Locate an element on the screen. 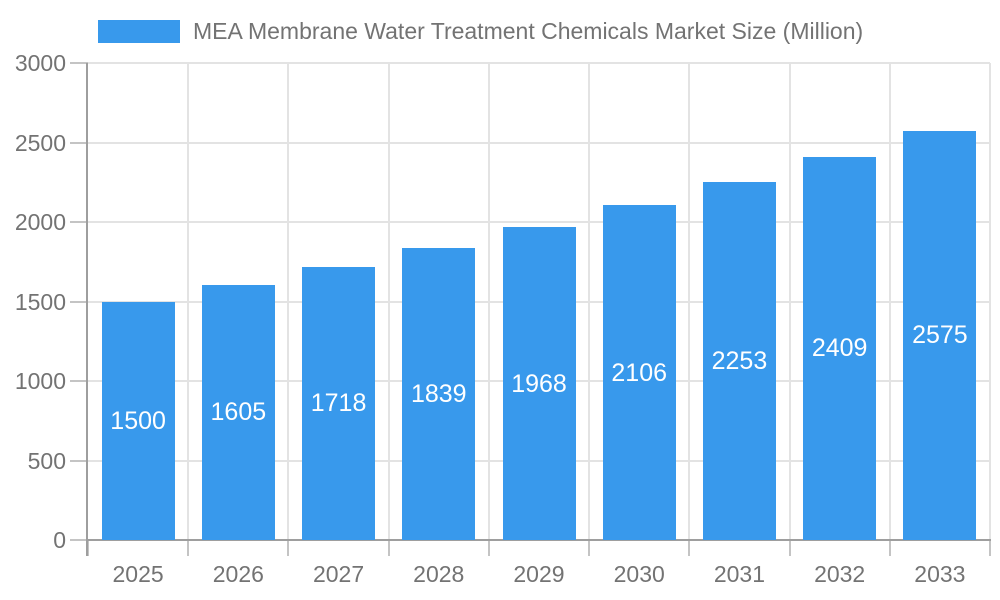  bar-2031 is located at coordinates (739, 360).